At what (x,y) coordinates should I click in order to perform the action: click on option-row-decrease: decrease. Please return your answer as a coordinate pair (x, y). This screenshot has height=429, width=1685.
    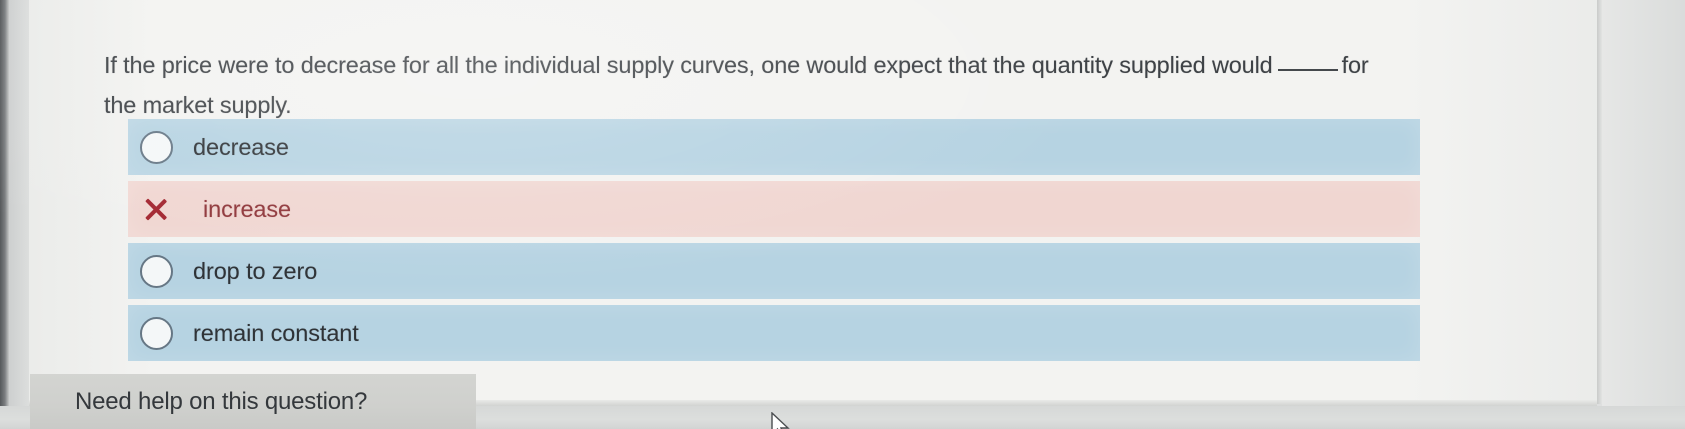
    Looking at the image, I should click on (774, 147).